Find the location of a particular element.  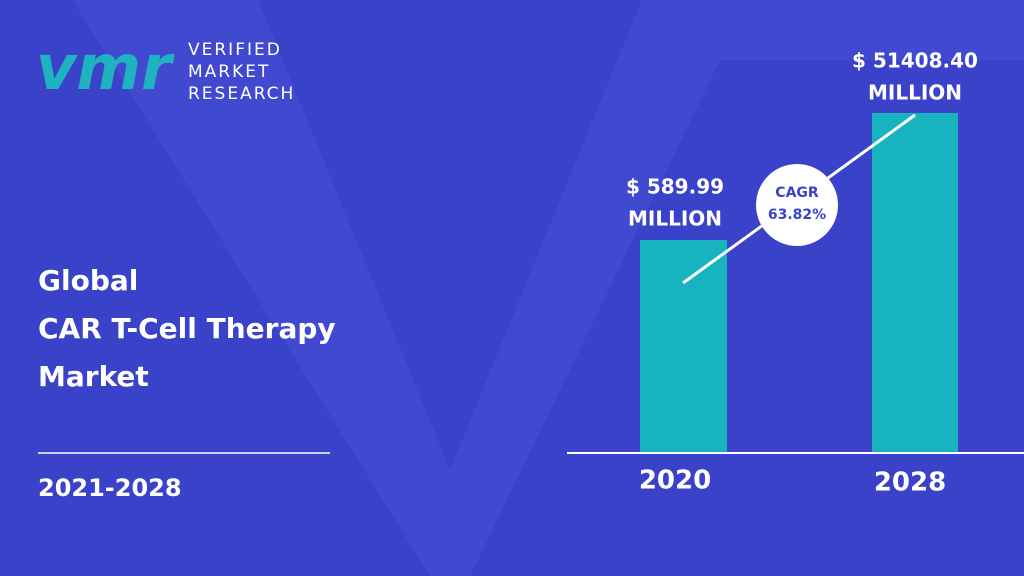

cagr-badge is located at coordinates (797, 205).